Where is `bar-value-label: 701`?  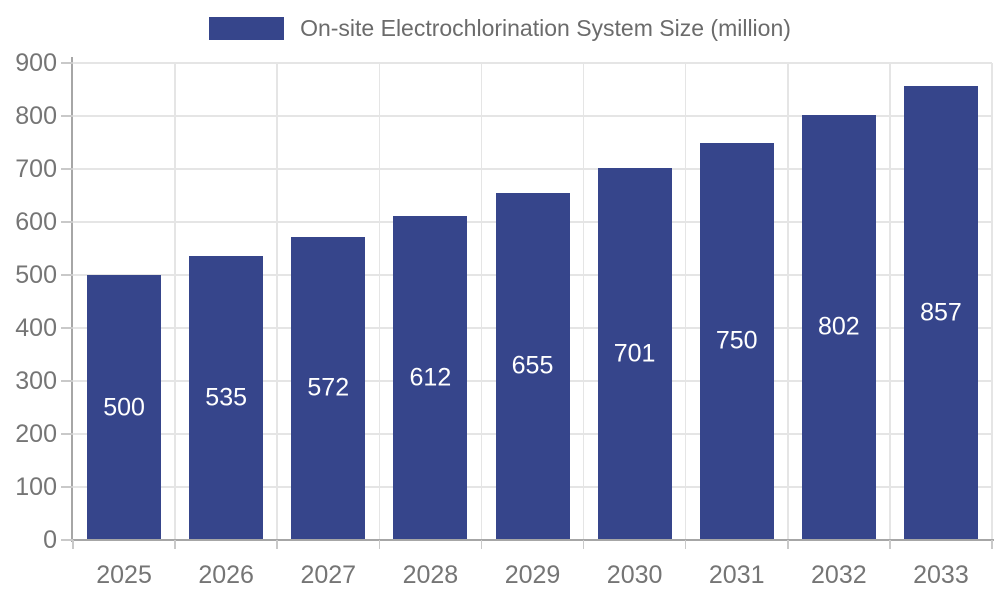
bar-value-label: 701 is located at coordinates (634, 353).